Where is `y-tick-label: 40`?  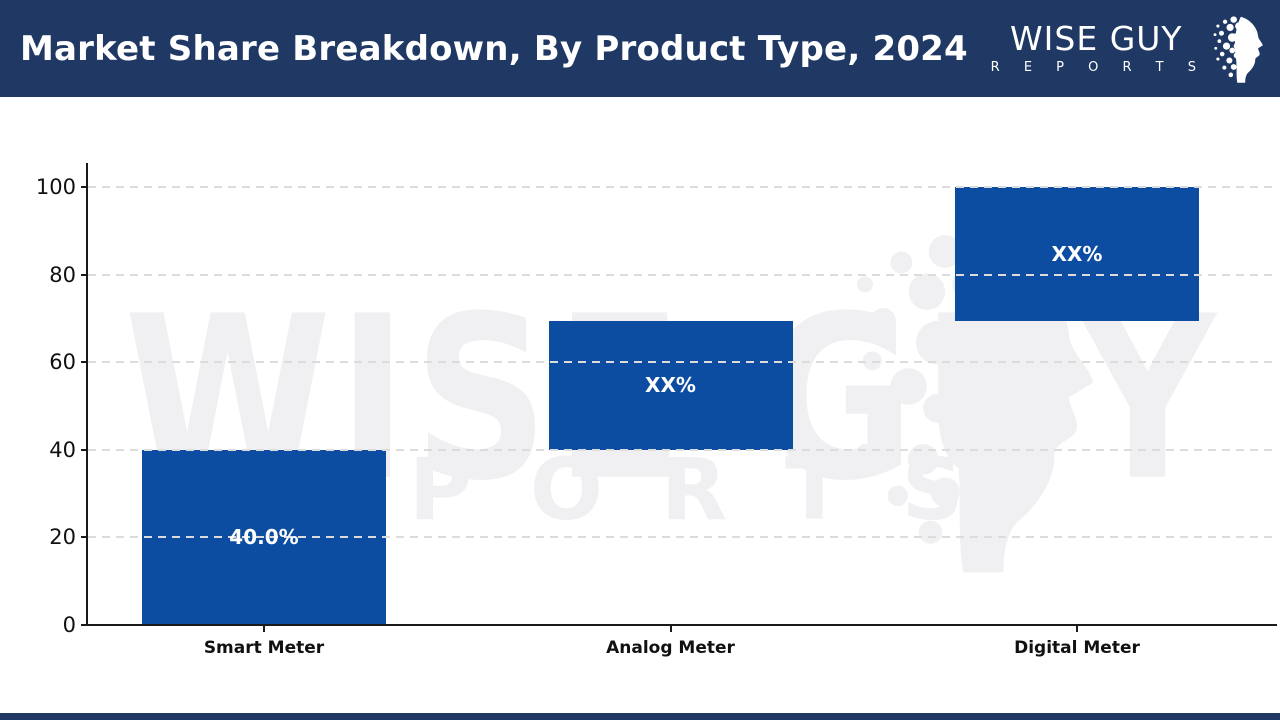
y-tick-label: 40 is located at coordinates (62, 449).